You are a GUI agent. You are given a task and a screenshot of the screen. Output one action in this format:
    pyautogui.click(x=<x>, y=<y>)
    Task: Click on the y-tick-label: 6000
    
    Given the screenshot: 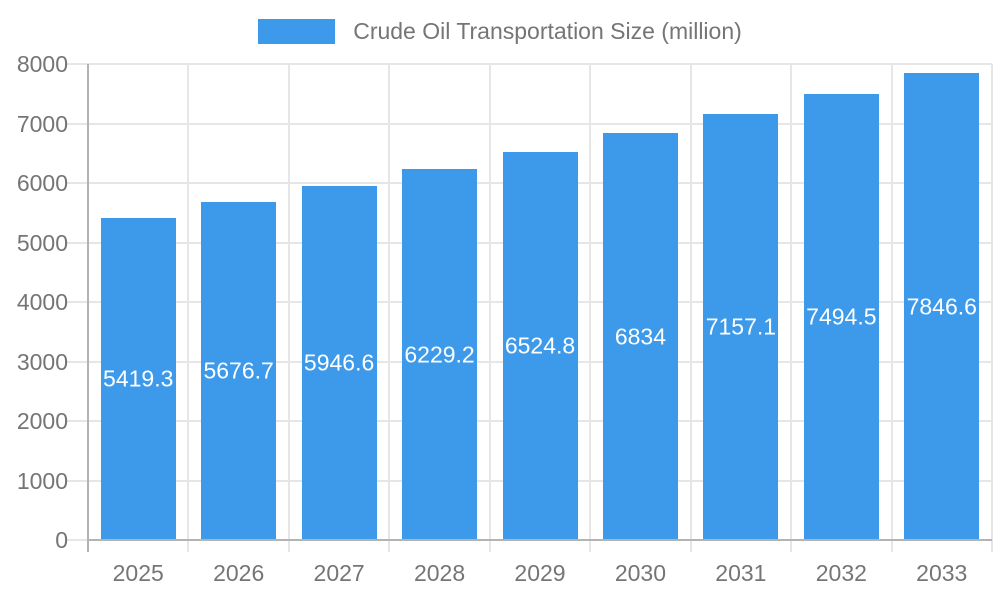 What is the action you would take?
    pyautogui.click(x=42, y=183)
    